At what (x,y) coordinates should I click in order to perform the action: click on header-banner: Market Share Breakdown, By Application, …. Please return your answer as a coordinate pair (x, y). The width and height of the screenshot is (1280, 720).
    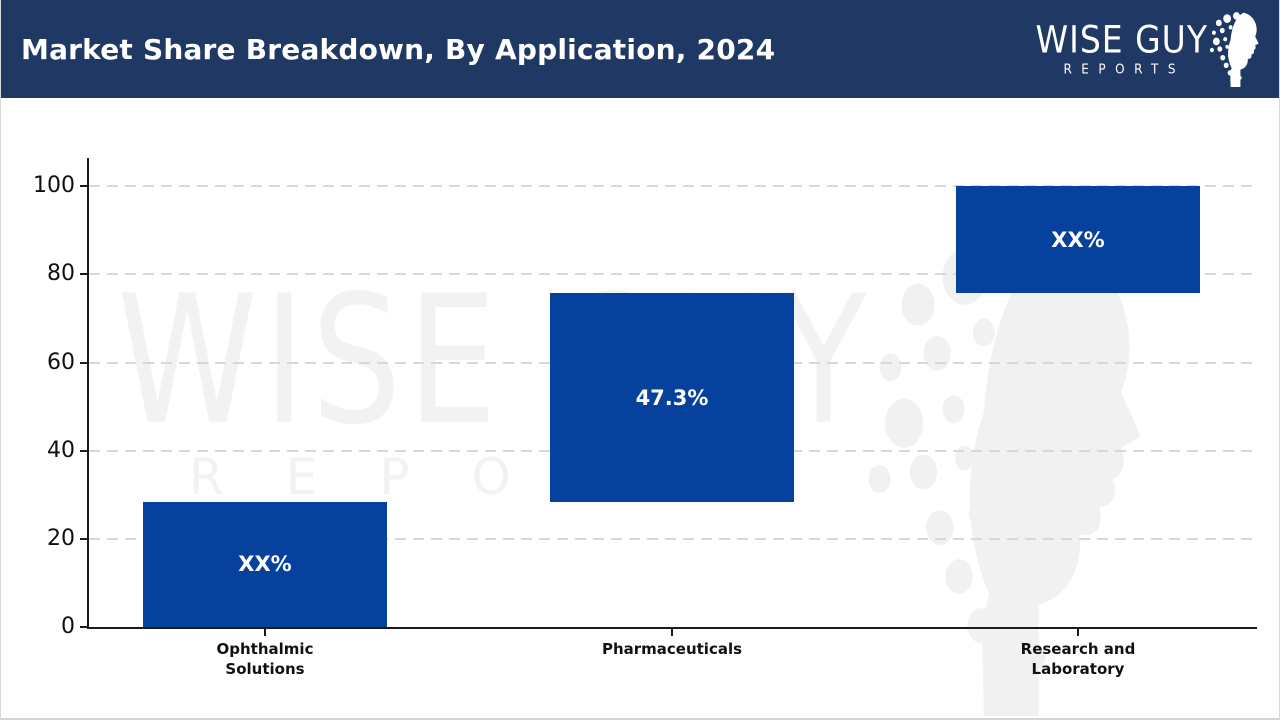
    Looking at the image, I should click on (640, 49).